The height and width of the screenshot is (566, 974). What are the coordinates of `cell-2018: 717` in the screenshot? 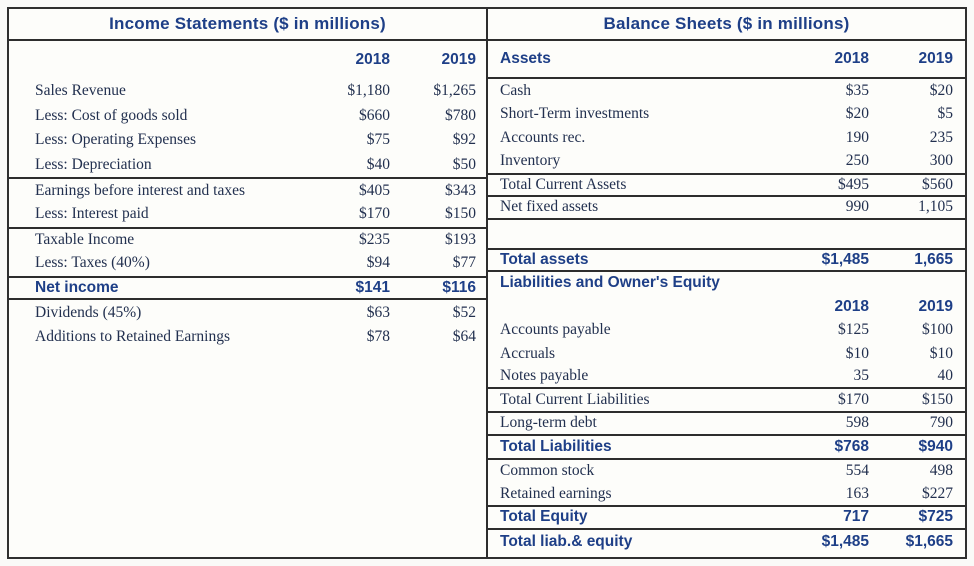 It's located at (856, 517).